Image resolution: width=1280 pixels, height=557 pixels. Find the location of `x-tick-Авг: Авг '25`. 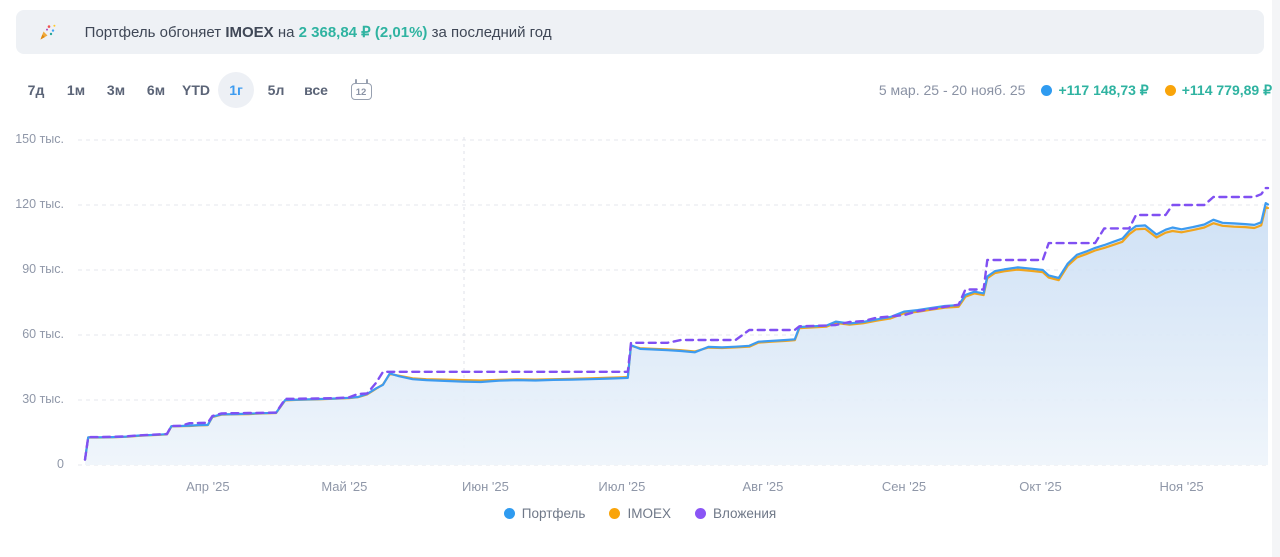

x-tick-Авг: Авг '25 is located at coordinates (763, 486).